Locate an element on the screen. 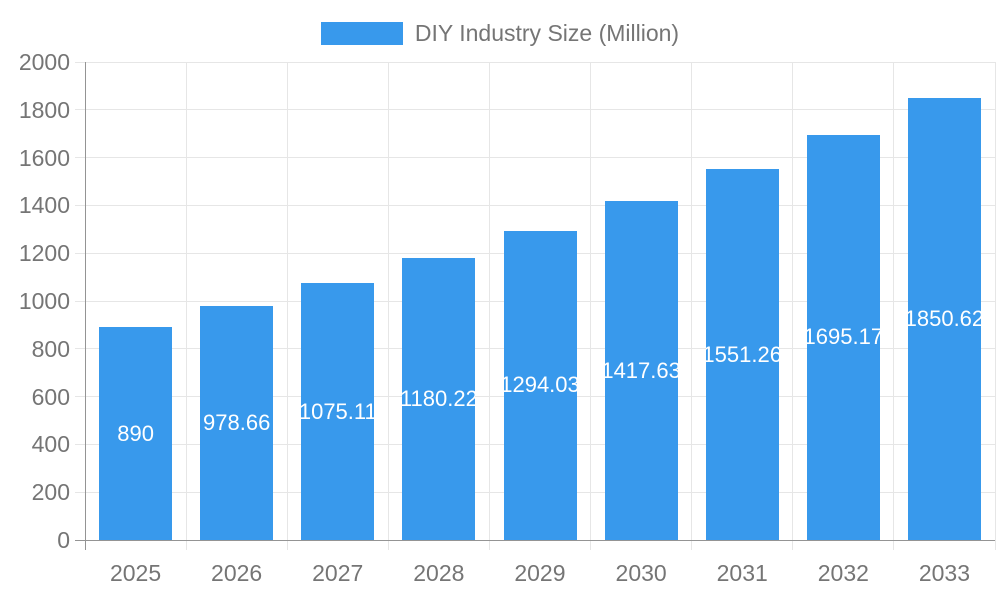 Image resolution: width=1000 pixels, height=600 pixels. bar-2027: 1075.11 is located at coordinates (338, 411).